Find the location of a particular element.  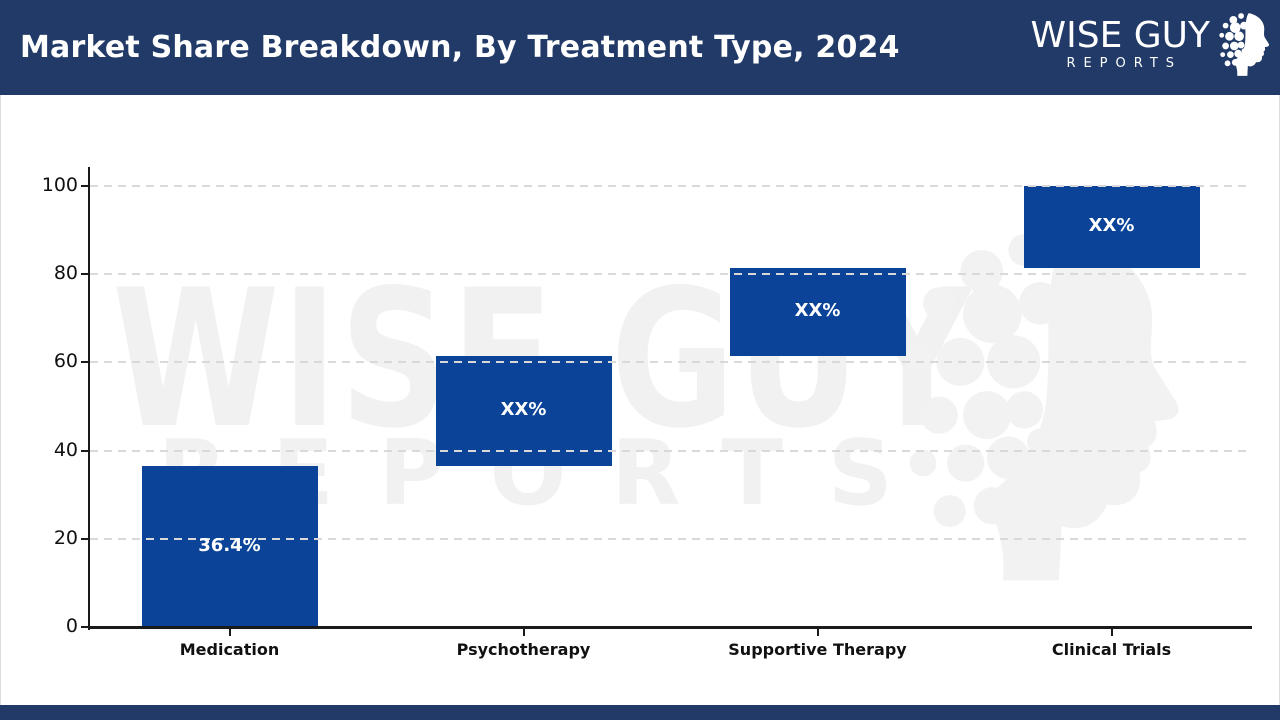

bar-supportive-therapy is located at coordinates (817, 312).